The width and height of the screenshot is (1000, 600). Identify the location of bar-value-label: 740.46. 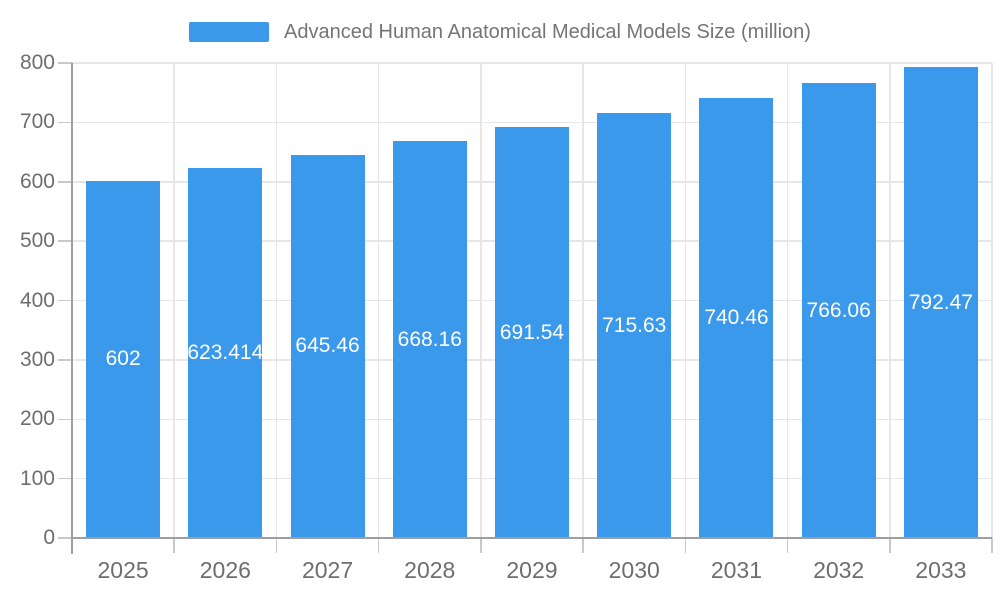
(736, 318).